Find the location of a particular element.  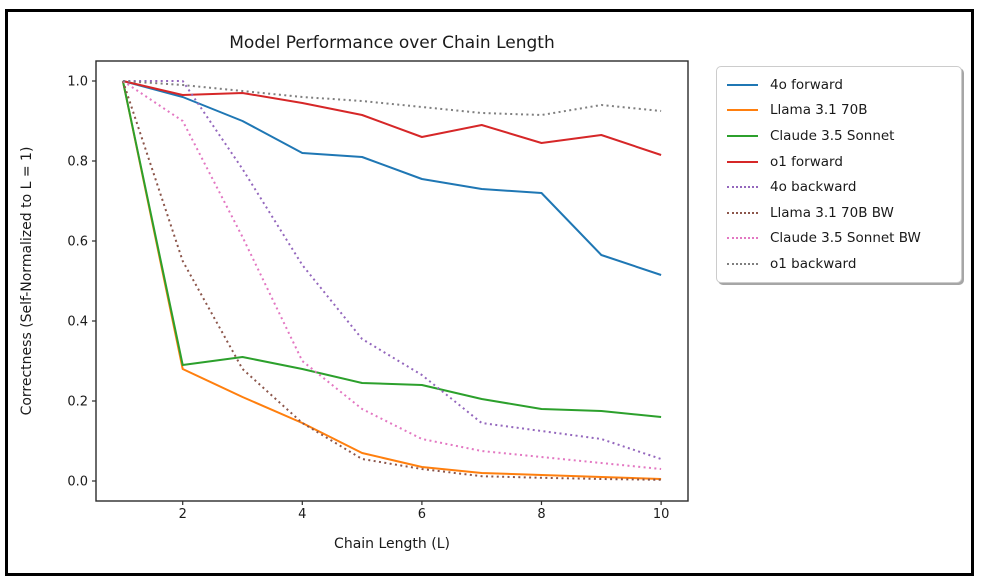

legend-entry: Llama 3.1 70B BW is located at coordinates (839, 213).